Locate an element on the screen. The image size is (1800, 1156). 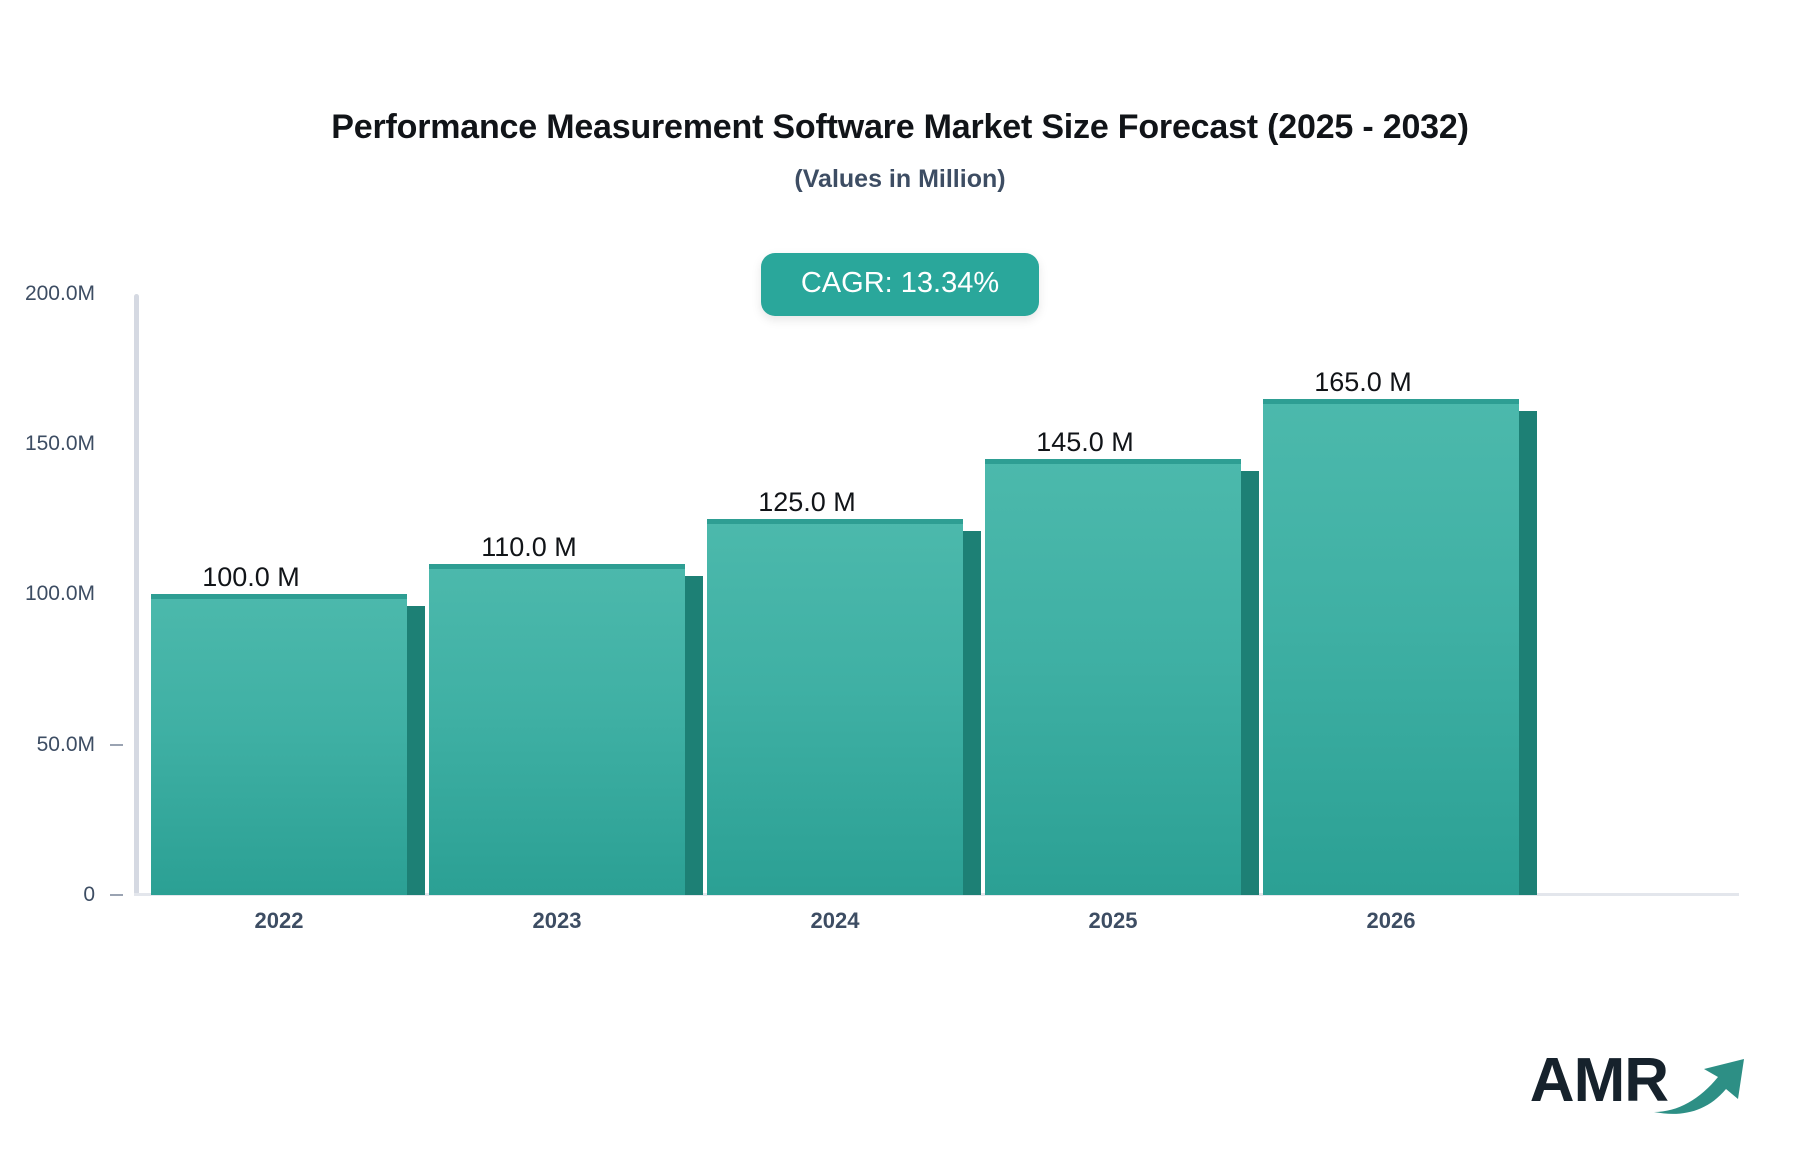
y-axis-tick-label: 100.0M is located at coordinates (59, 593).